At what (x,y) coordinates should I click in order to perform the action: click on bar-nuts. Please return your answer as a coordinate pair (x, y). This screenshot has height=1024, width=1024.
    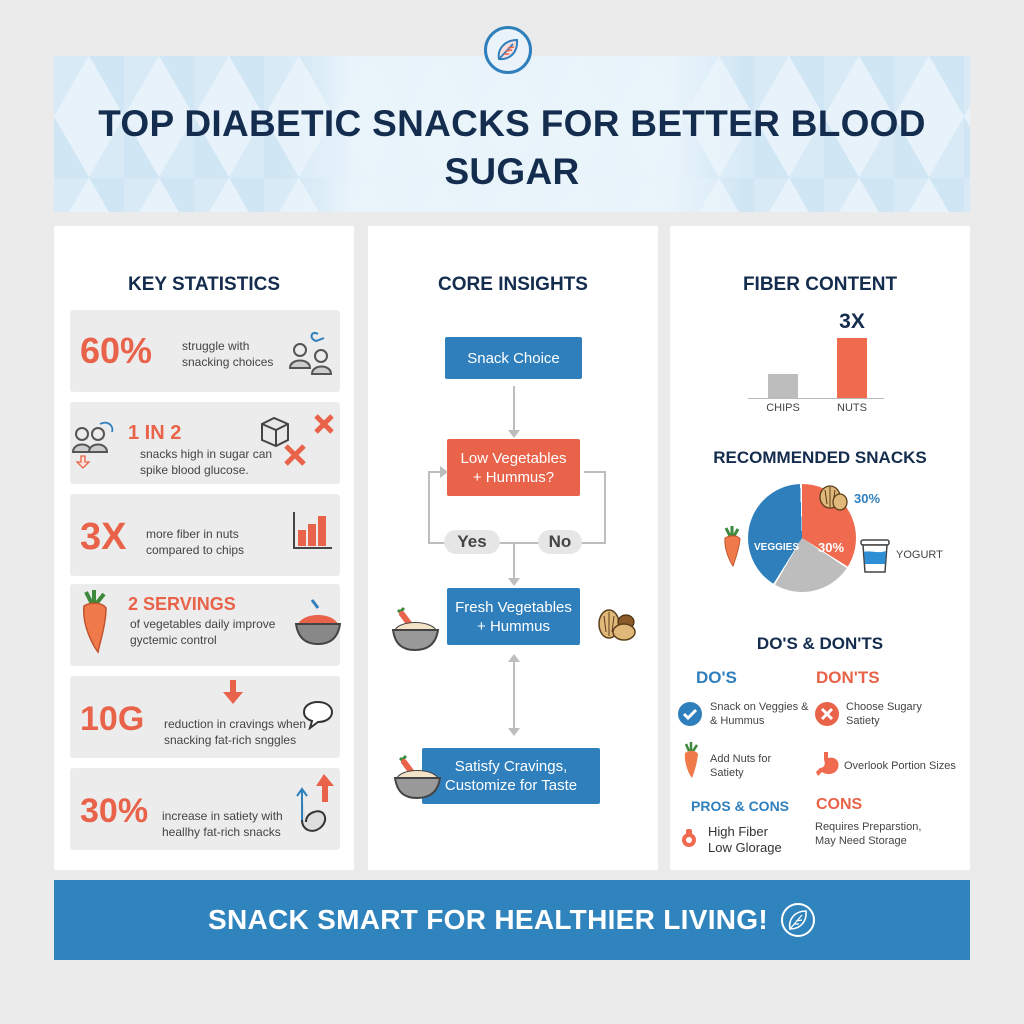
    Looking at the image, I should click on (852, 368).